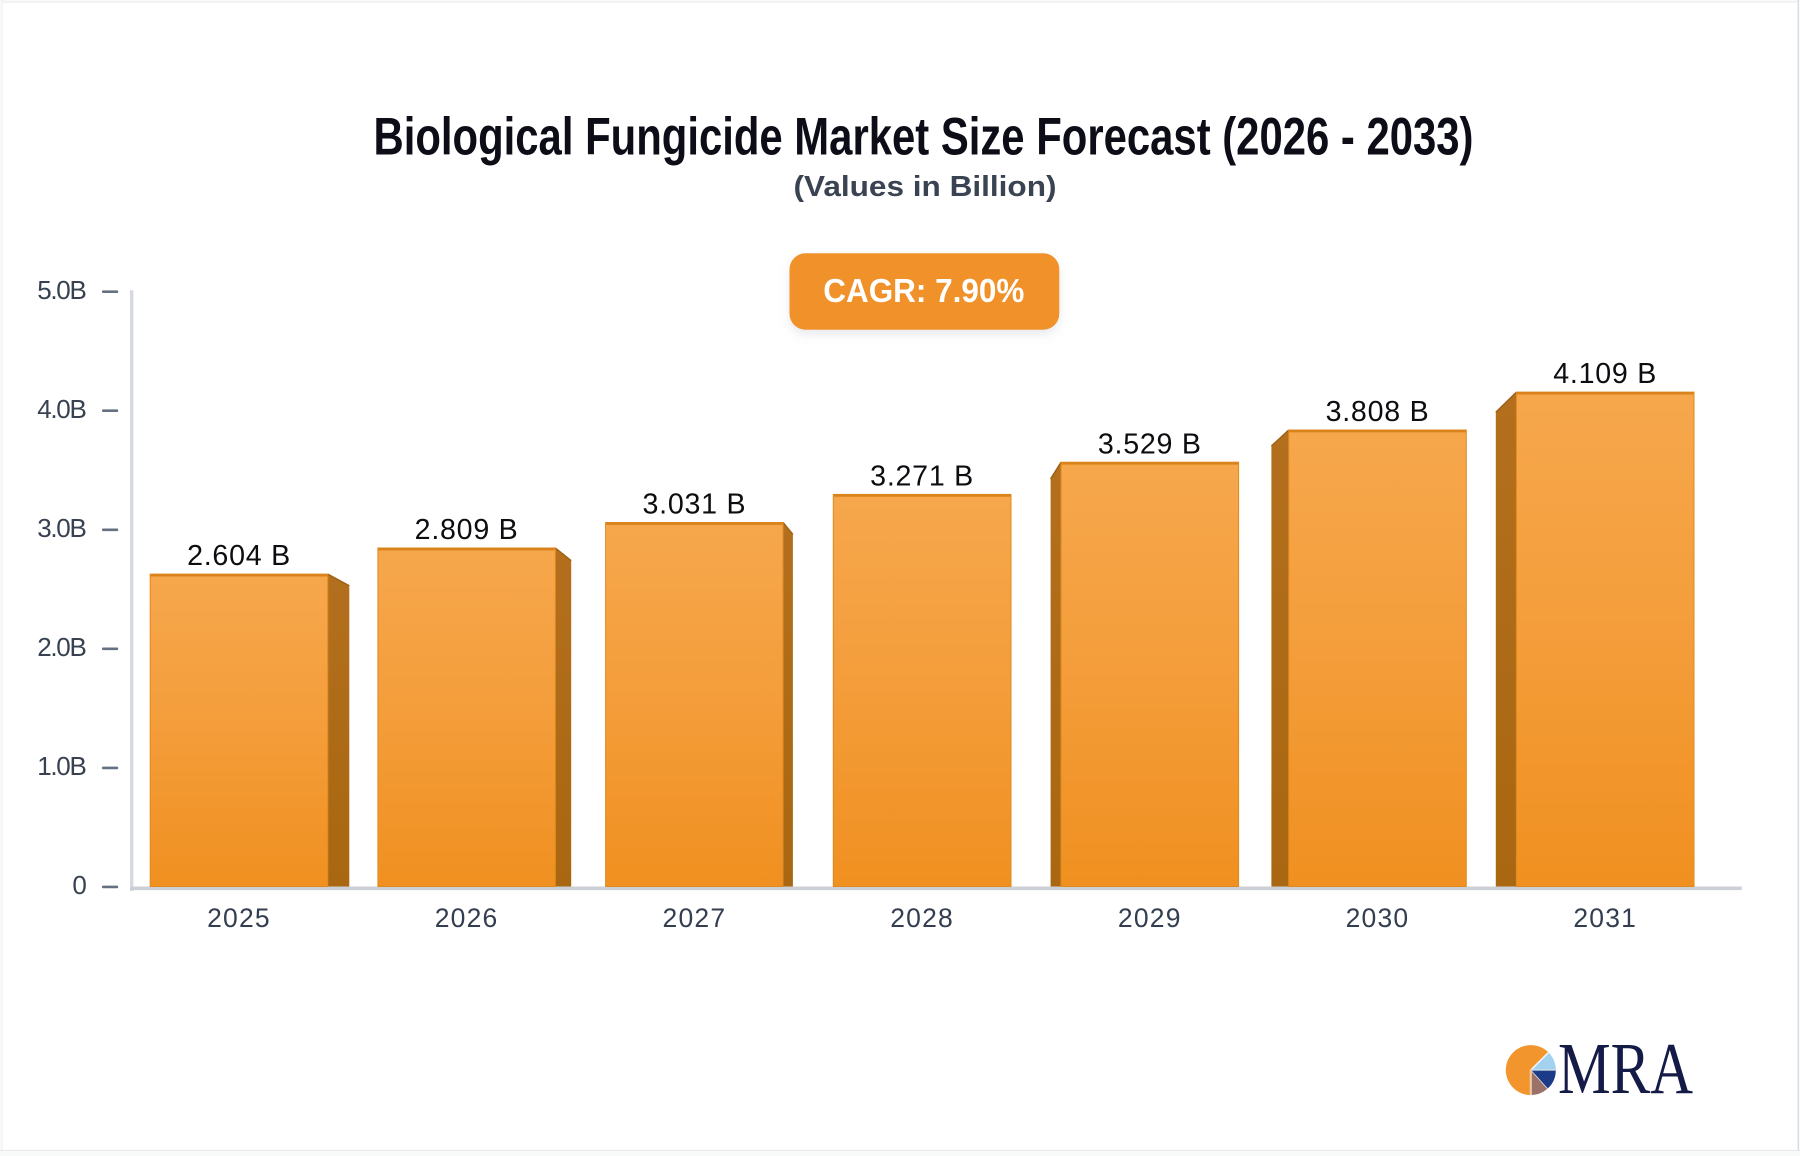 The width and height of the screenshot is (1800, 1156). I want to click on svg-text: 5.0B, so click(61, 290).